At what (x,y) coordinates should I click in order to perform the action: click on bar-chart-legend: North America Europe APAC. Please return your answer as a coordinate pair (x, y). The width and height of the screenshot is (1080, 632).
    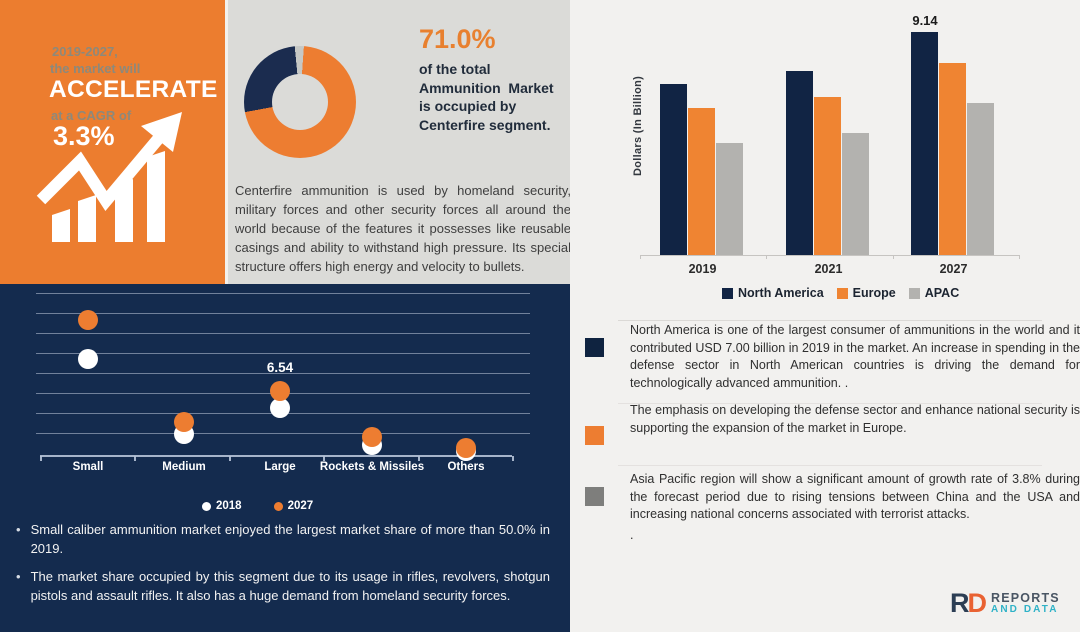
    Looking at the image, I should click on (840, 293).